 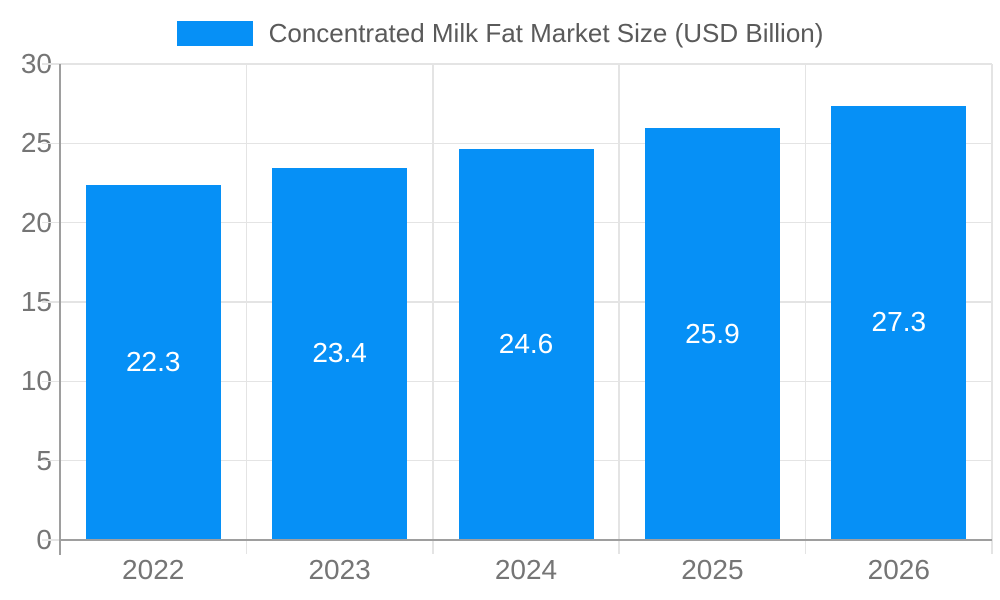 I want to click on bar: 25.9, so click(x=712, y=333).